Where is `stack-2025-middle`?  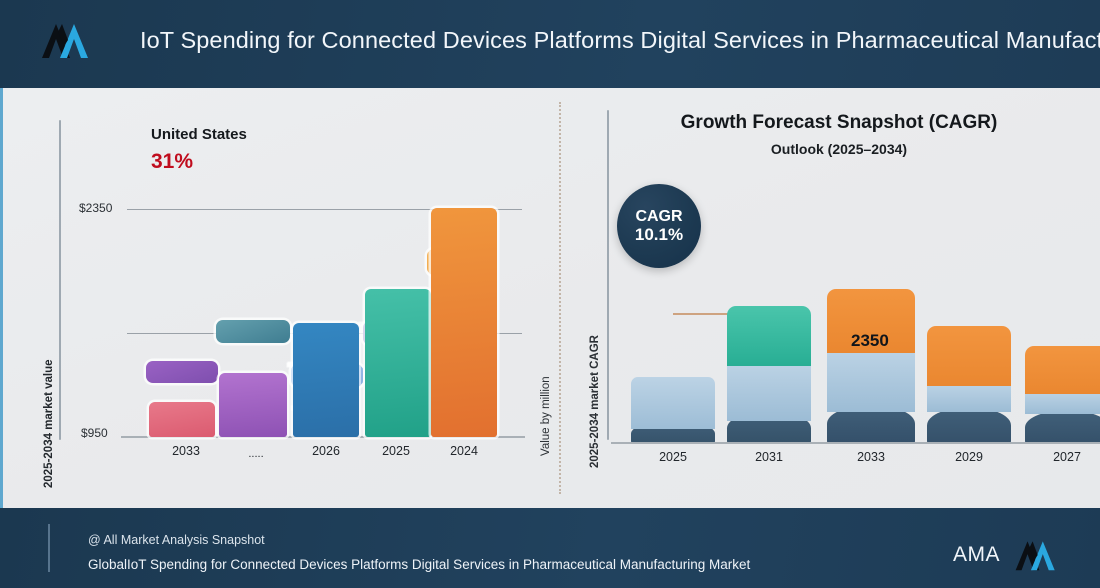
stack-2025-middle is located at coordinates (673, 403).